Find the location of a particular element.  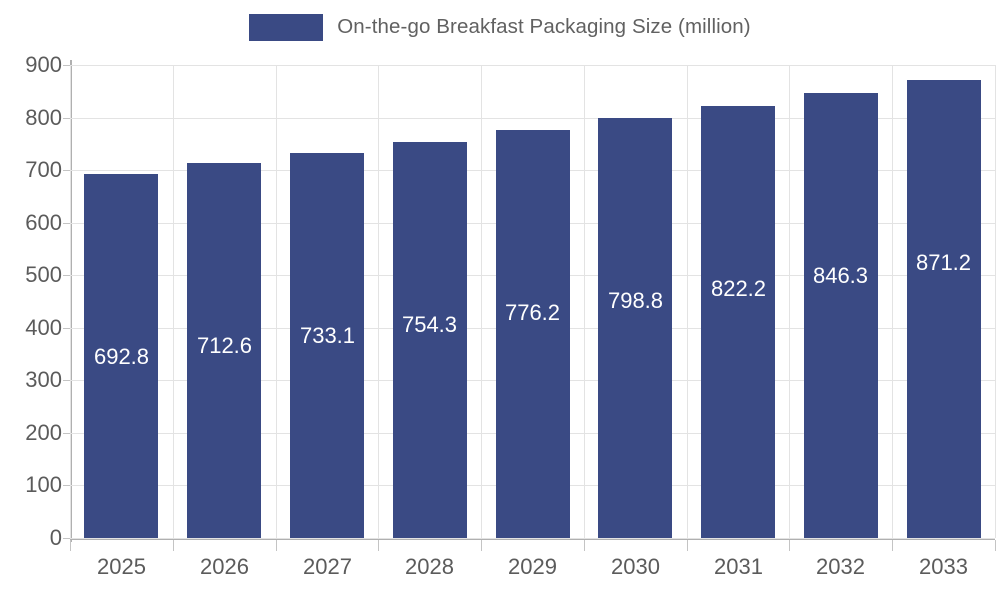

x-axis-tick-label: 2029 is located at coordinates (532, 566).